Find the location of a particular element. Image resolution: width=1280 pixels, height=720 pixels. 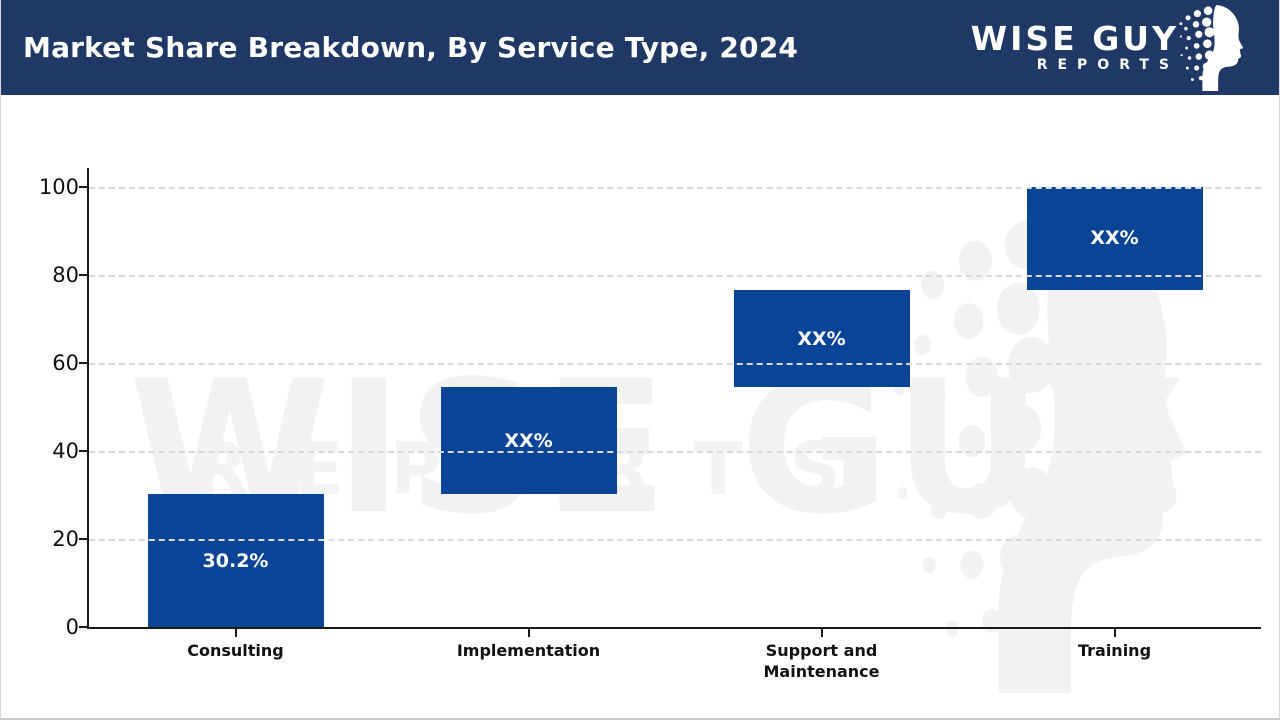

bar-value-label-1: XX% is located at coordinates (528, 440).